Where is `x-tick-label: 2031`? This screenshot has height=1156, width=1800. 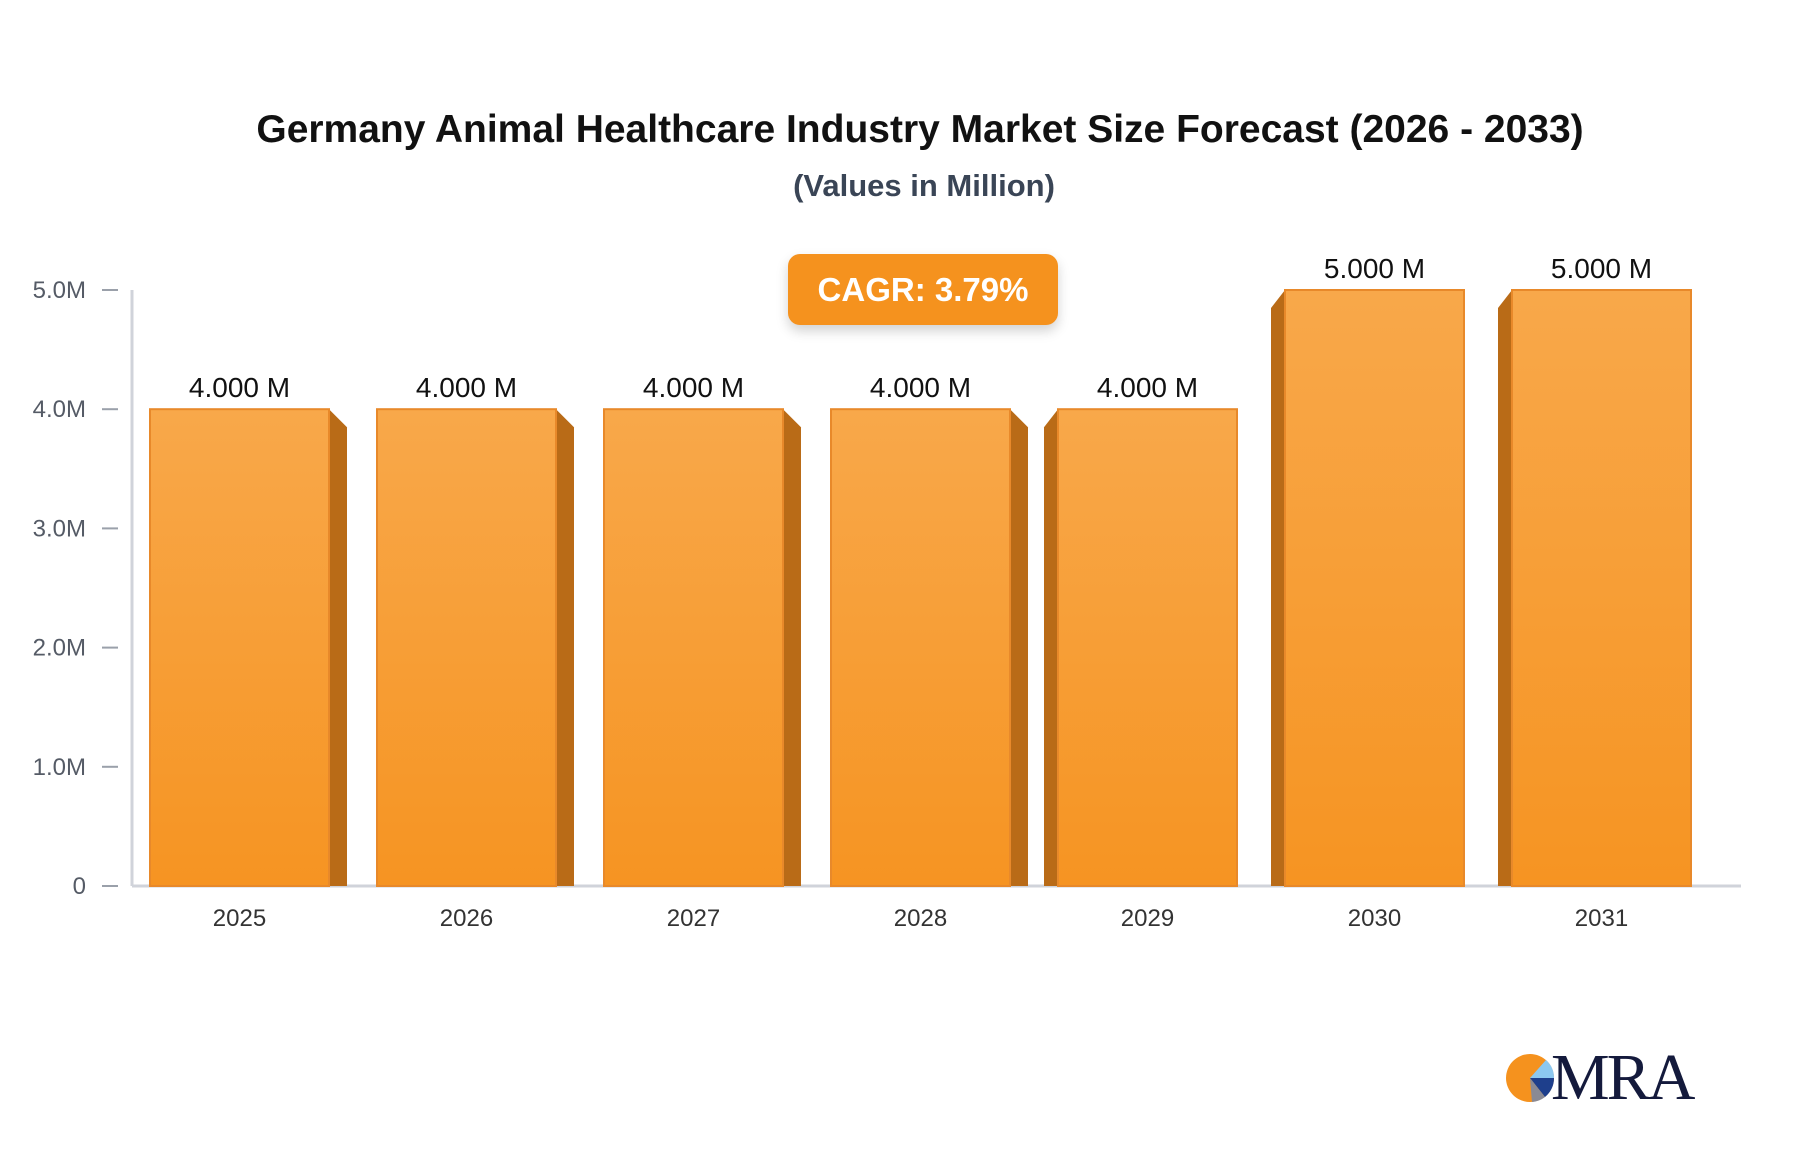 x-tick-label: 2031 is located at coordinates (1601, 918).